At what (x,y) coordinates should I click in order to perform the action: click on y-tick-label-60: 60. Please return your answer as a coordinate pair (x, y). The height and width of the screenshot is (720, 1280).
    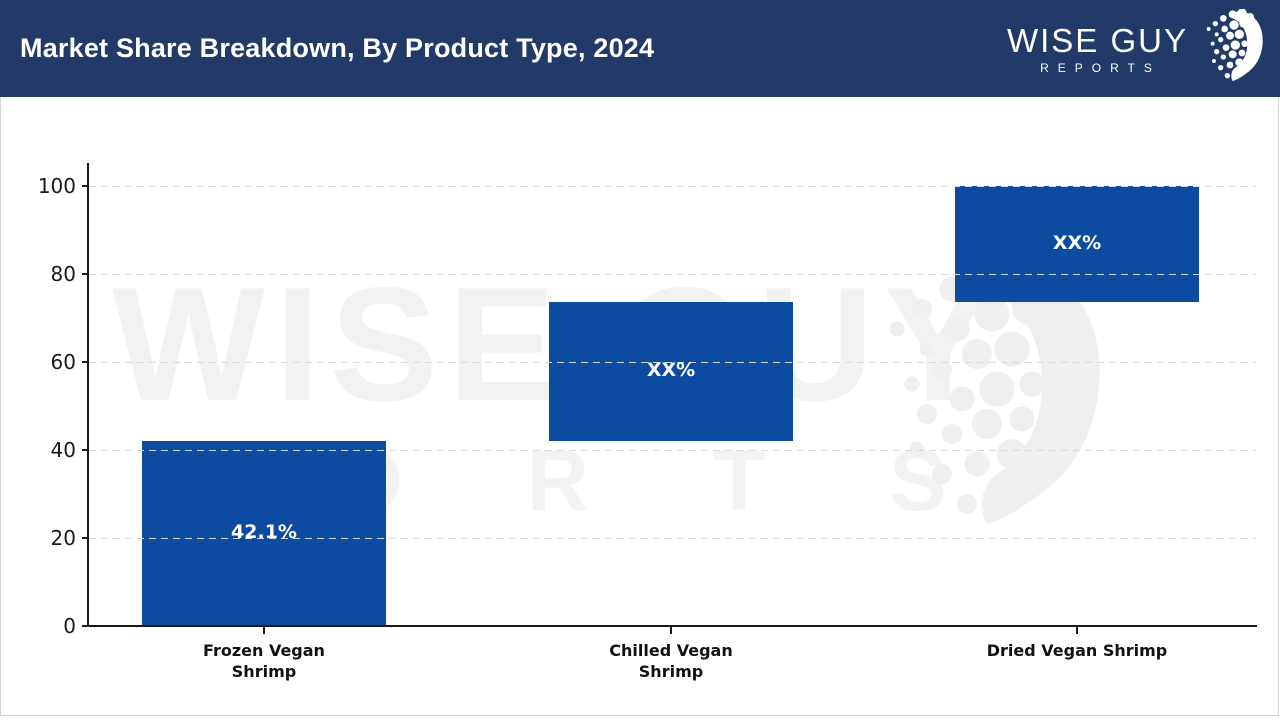
    Looking at the image, I should click on (63, 362).